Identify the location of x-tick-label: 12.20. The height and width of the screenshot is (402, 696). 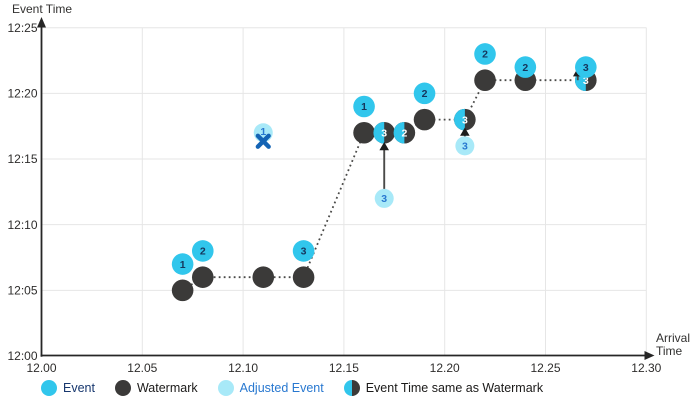
(445, 368).